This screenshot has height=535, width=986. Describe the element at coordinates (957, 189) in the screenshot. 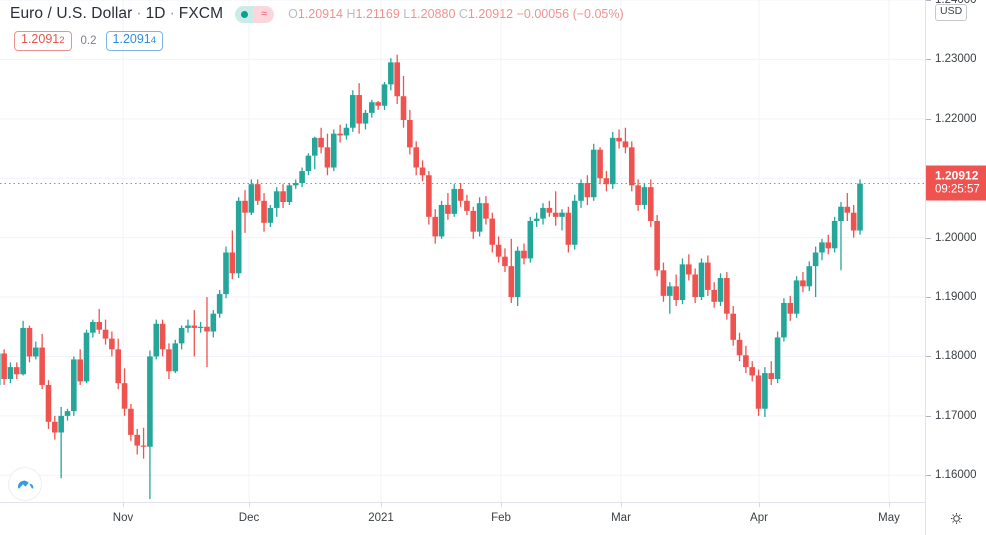

I see `current-price-countdown: 09:25:57` at that location.